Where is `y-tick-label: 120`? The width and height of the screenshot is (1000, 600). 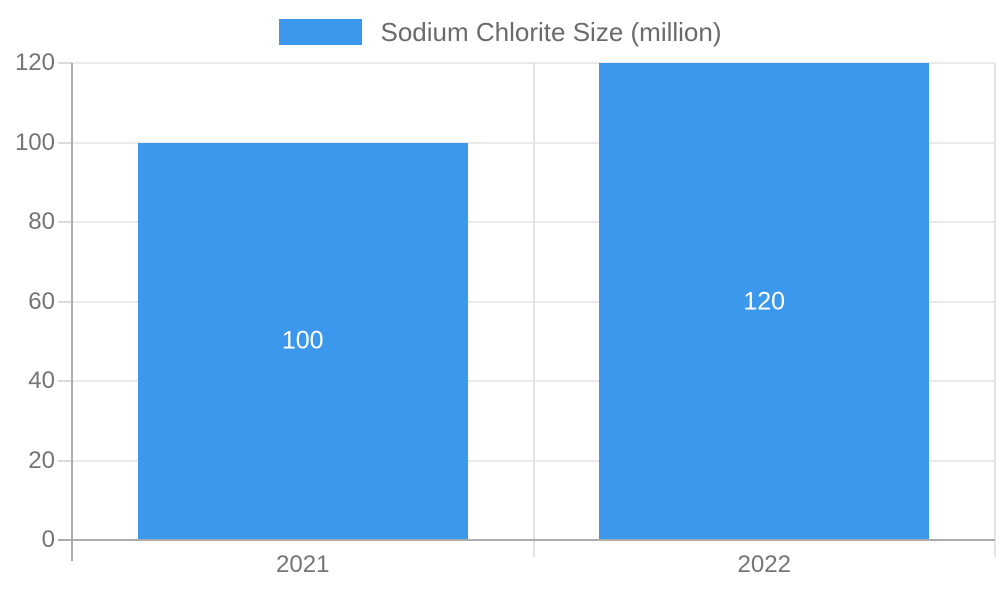 y-tick-label: 120 is located at coordinates (34, 62).